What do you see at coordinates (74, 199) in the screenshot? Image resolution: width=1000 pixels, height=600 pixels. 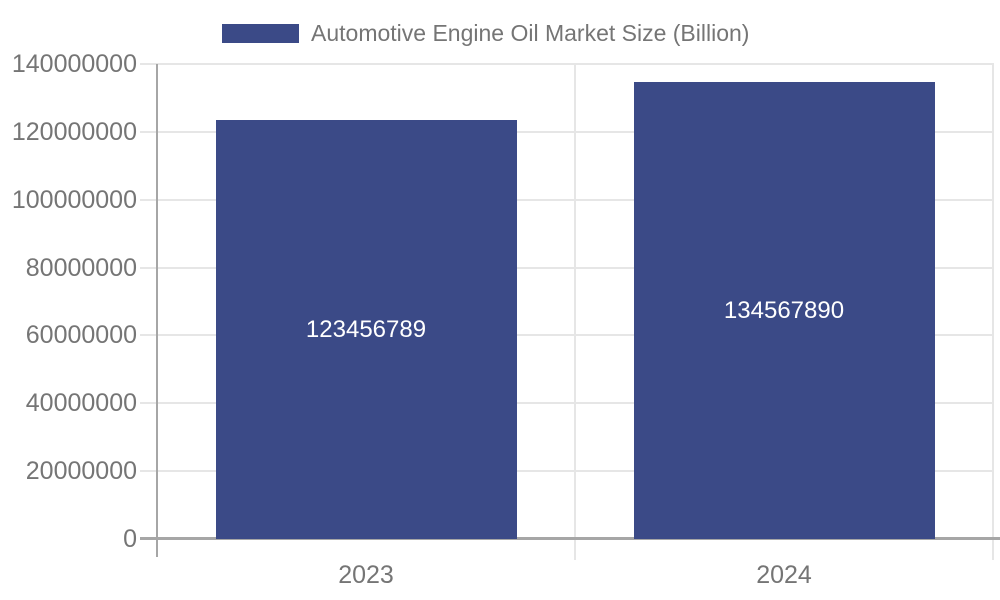 I see `y-axis-tick-label: 100000000` at bounding box center [74, 199].